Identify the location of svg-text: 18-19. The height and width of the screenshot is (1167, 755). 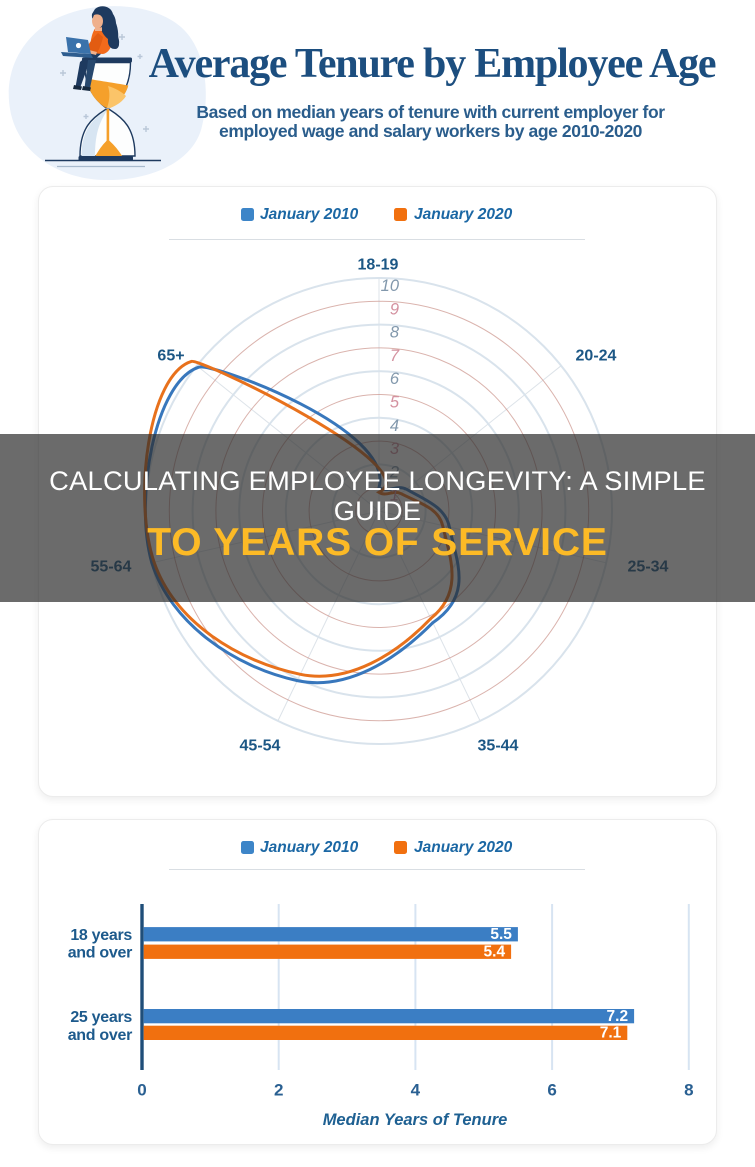
(378, 265).